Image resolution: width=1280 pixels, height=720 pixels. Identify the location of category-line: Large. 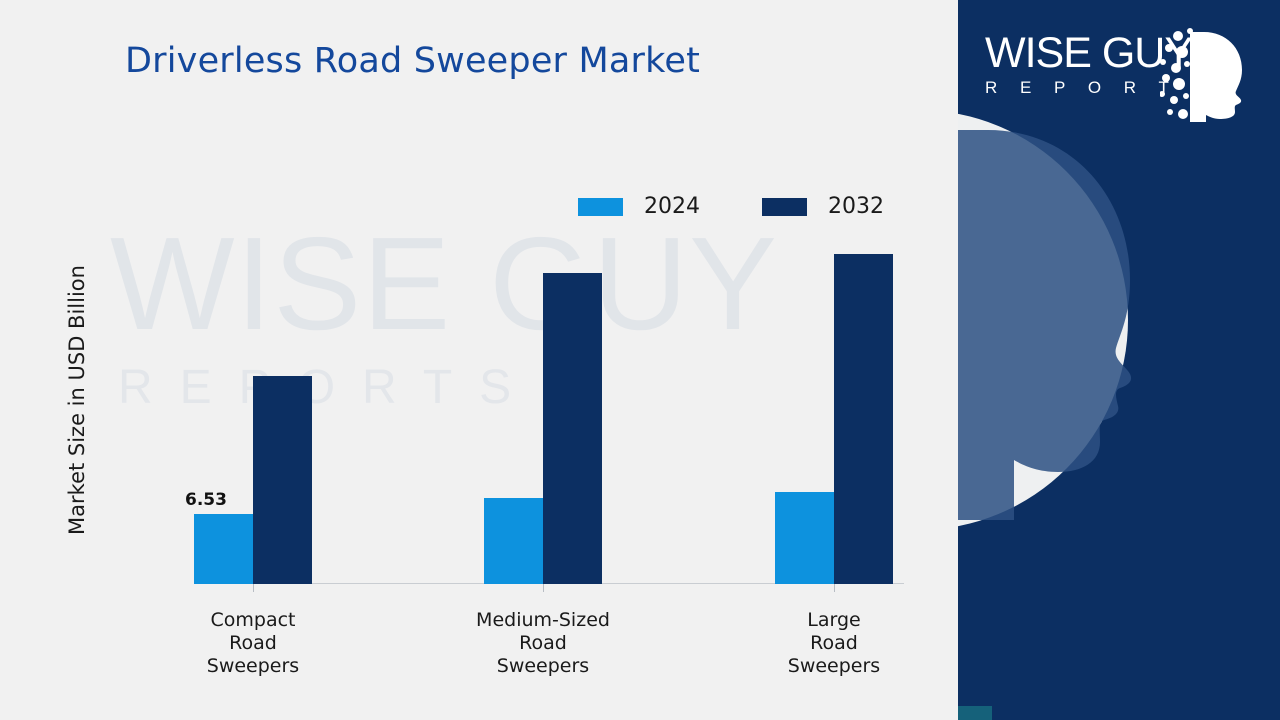
(834, 620).